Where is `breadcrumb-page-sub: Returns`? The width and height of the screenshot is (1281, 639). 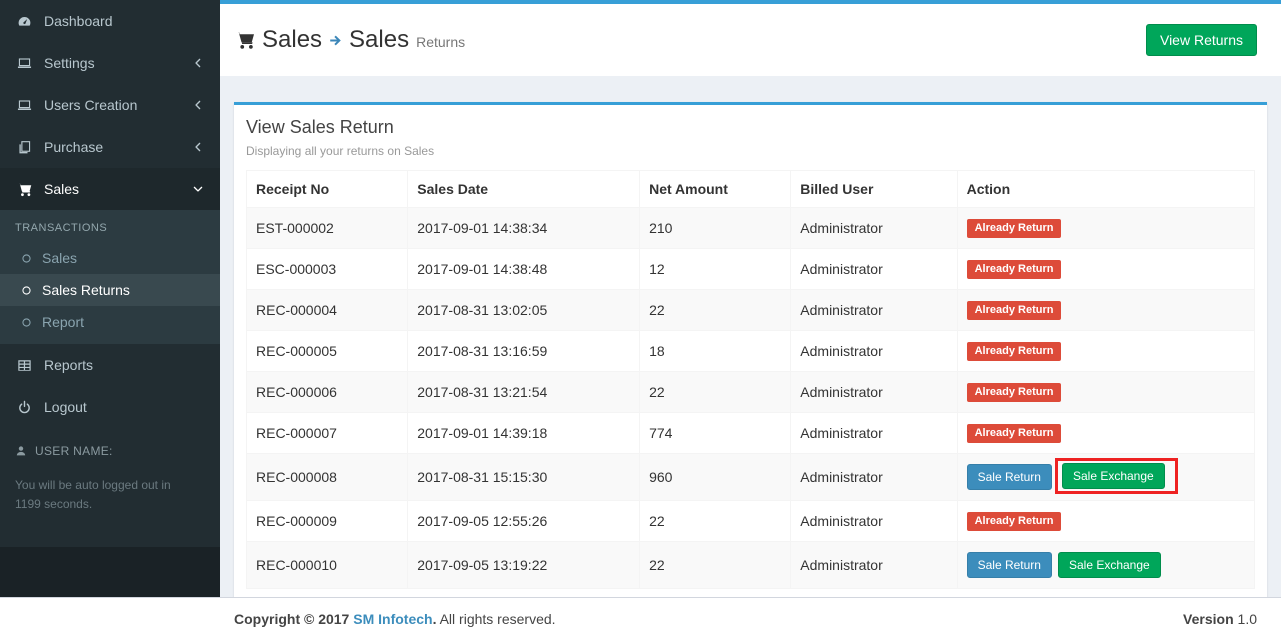
breadcrumb-page-sub: Returns is located at coordinates (441, 42).